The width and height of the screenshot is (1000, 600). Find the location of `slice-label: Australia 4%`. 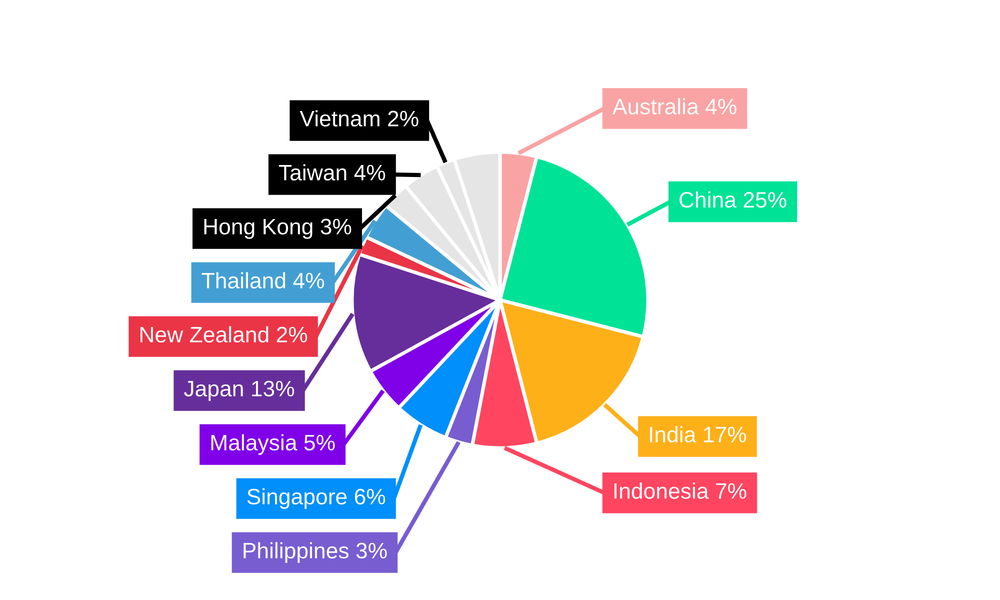

slice-label: Australia 4% is located at coordinates (674, 106).